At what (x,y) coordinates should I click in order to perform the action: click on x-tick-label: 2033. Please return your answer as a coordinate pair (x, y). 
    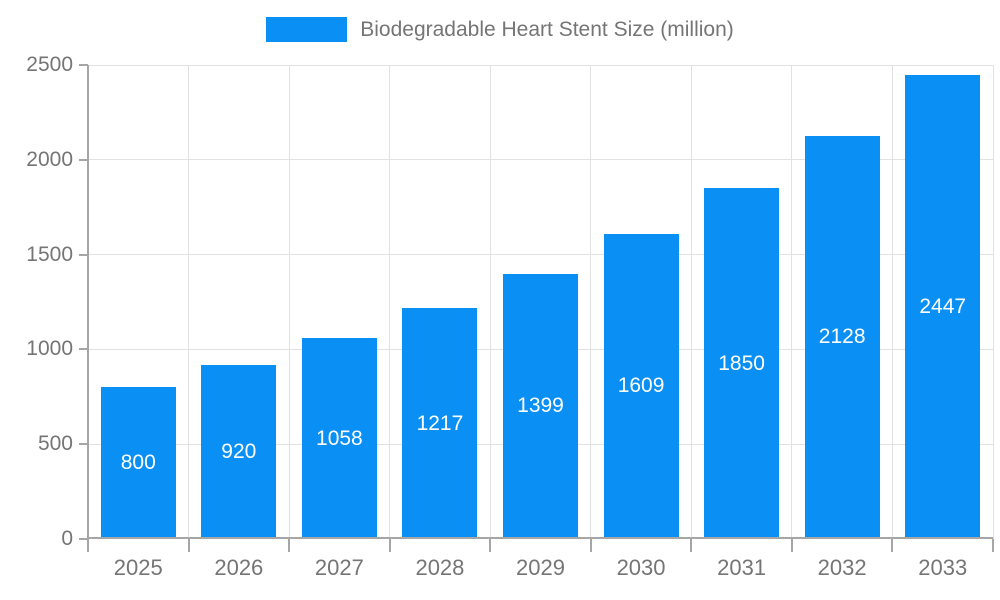
    Looking at the image, I should click on (943, 567).